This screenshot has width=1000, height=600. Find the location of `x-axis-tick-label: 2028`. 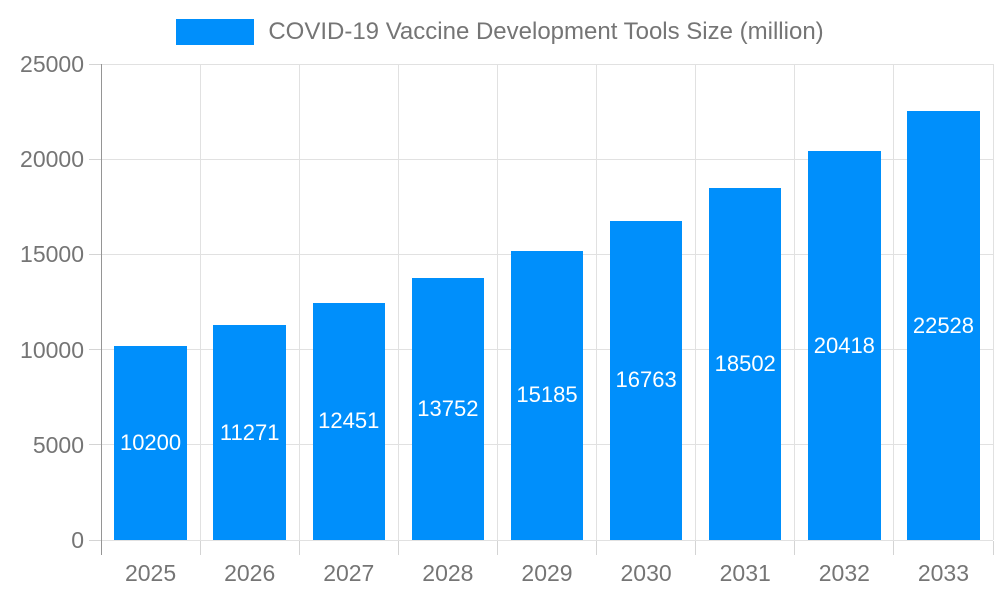

x-axis-tick-label: 2028 is located at coordinates (448, 573).